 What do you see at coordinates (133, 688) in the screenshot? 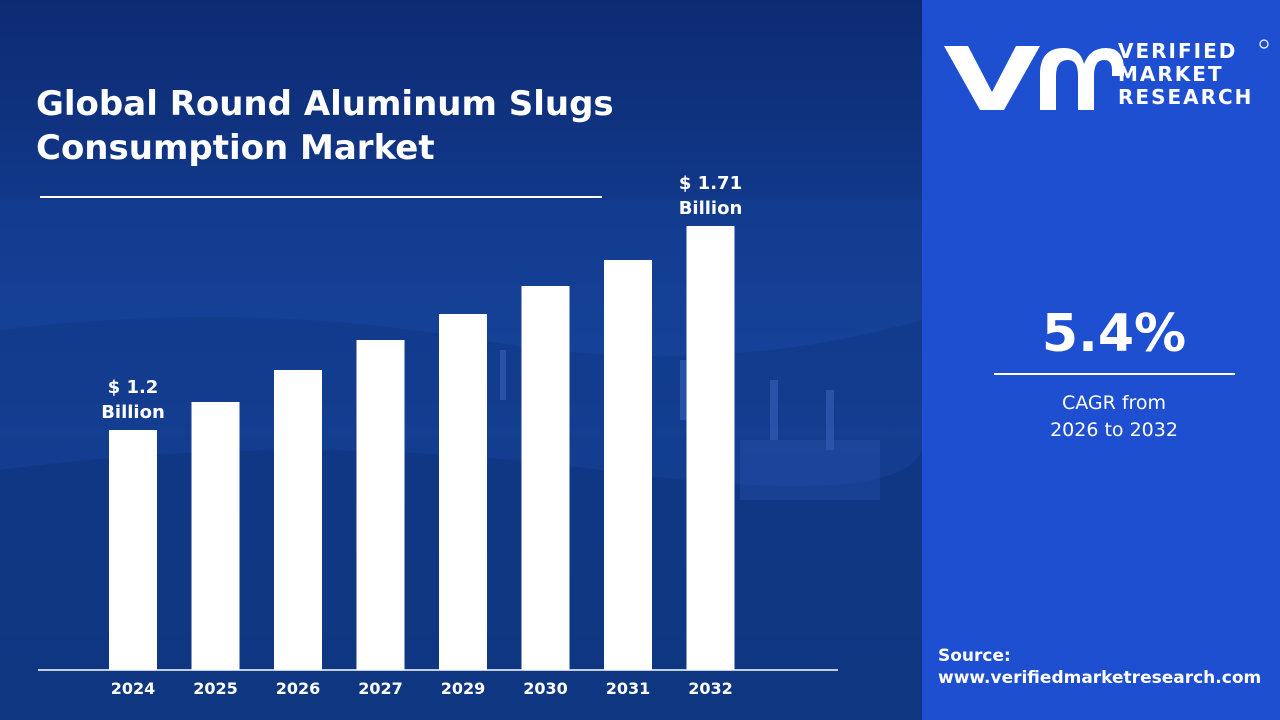
I see `x-tick-label: 2024` at bounding box center [133, 688].